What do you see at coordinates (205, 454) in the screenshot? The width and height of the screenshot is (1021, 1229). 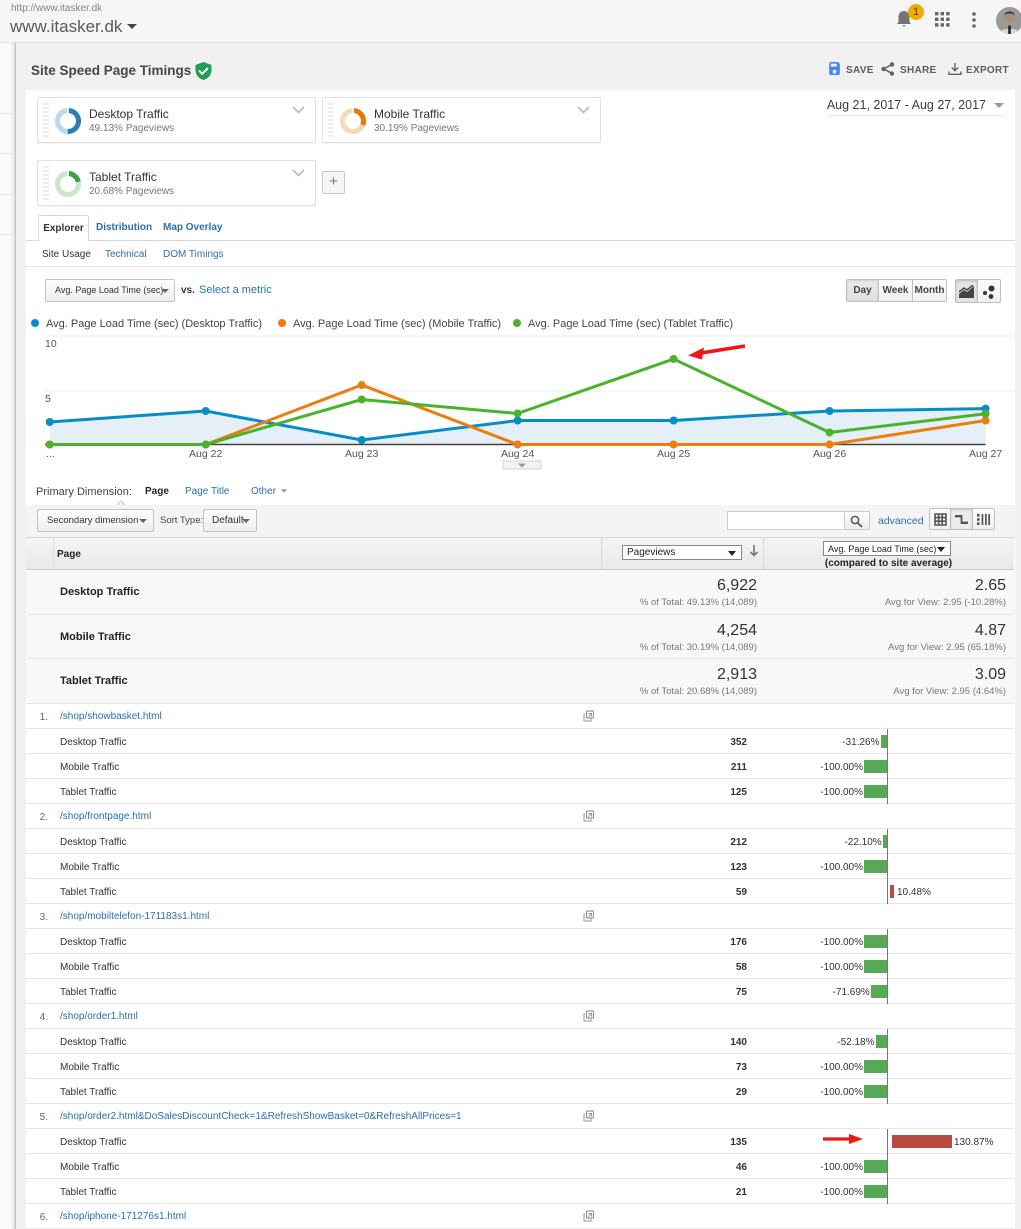 I see `svg-text: Aug 22` at bounding box center [205, 454].